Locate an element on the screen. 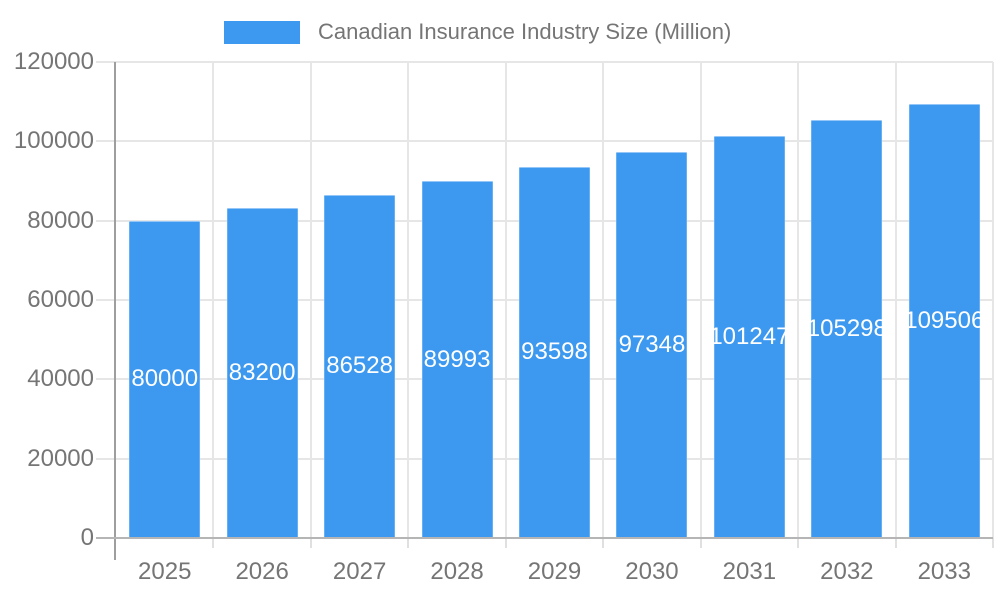  y-axis: 0 20000 40000 60000 80000 100000 120000 is located at coordinates (47, 300).